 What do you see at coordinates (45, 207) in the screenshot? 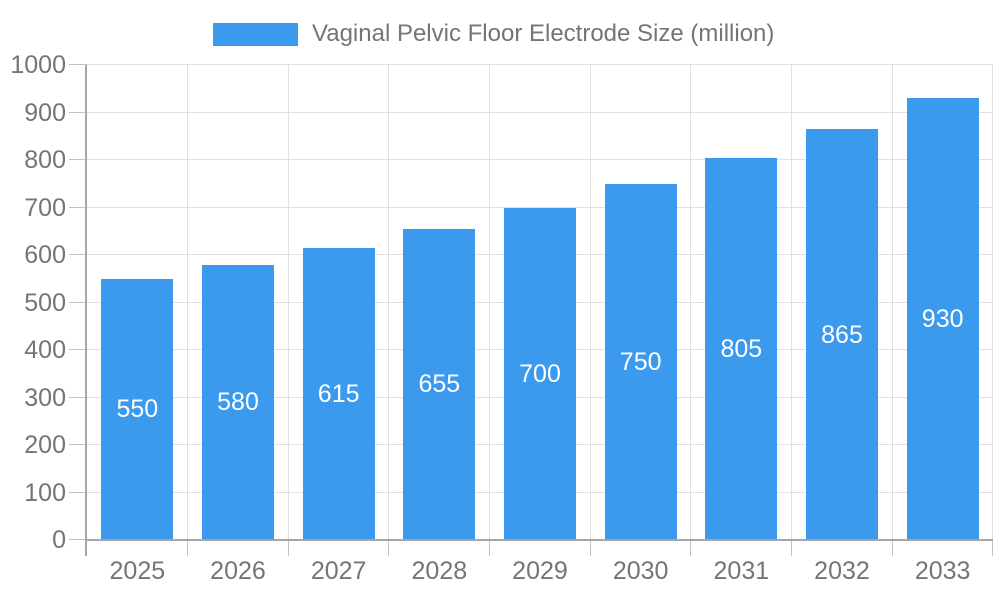
I see `y-axis-tick-label: 700` at bounding box center [45, 207].